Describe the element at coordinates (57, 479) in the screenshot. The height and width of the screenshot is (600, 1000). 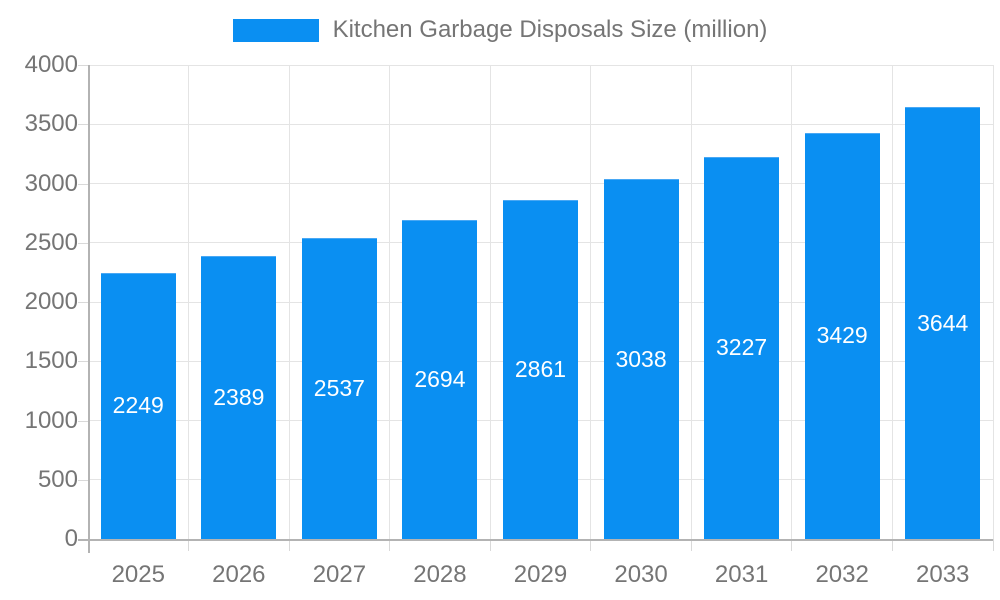
I see `y-axis-tick-label: 500` at that location.